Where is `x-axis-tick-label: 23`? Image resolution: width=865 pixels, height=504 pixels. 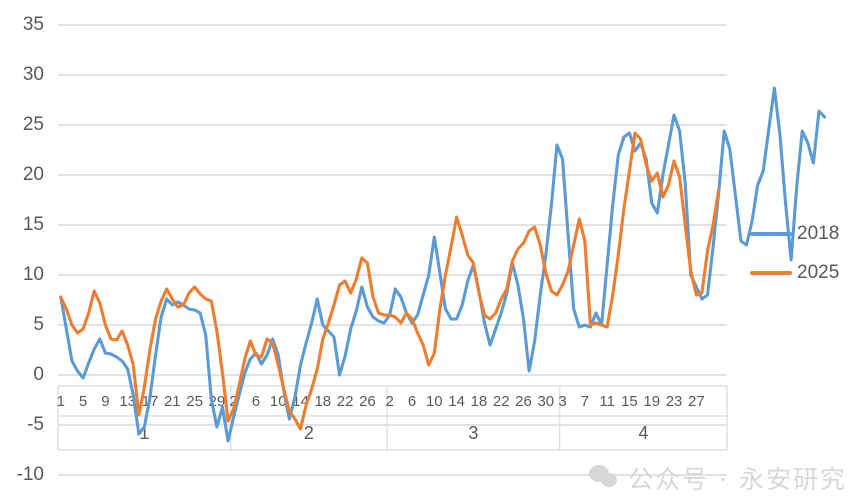 x-axis-tick-label: 23 is located at coordinates (674, 401).